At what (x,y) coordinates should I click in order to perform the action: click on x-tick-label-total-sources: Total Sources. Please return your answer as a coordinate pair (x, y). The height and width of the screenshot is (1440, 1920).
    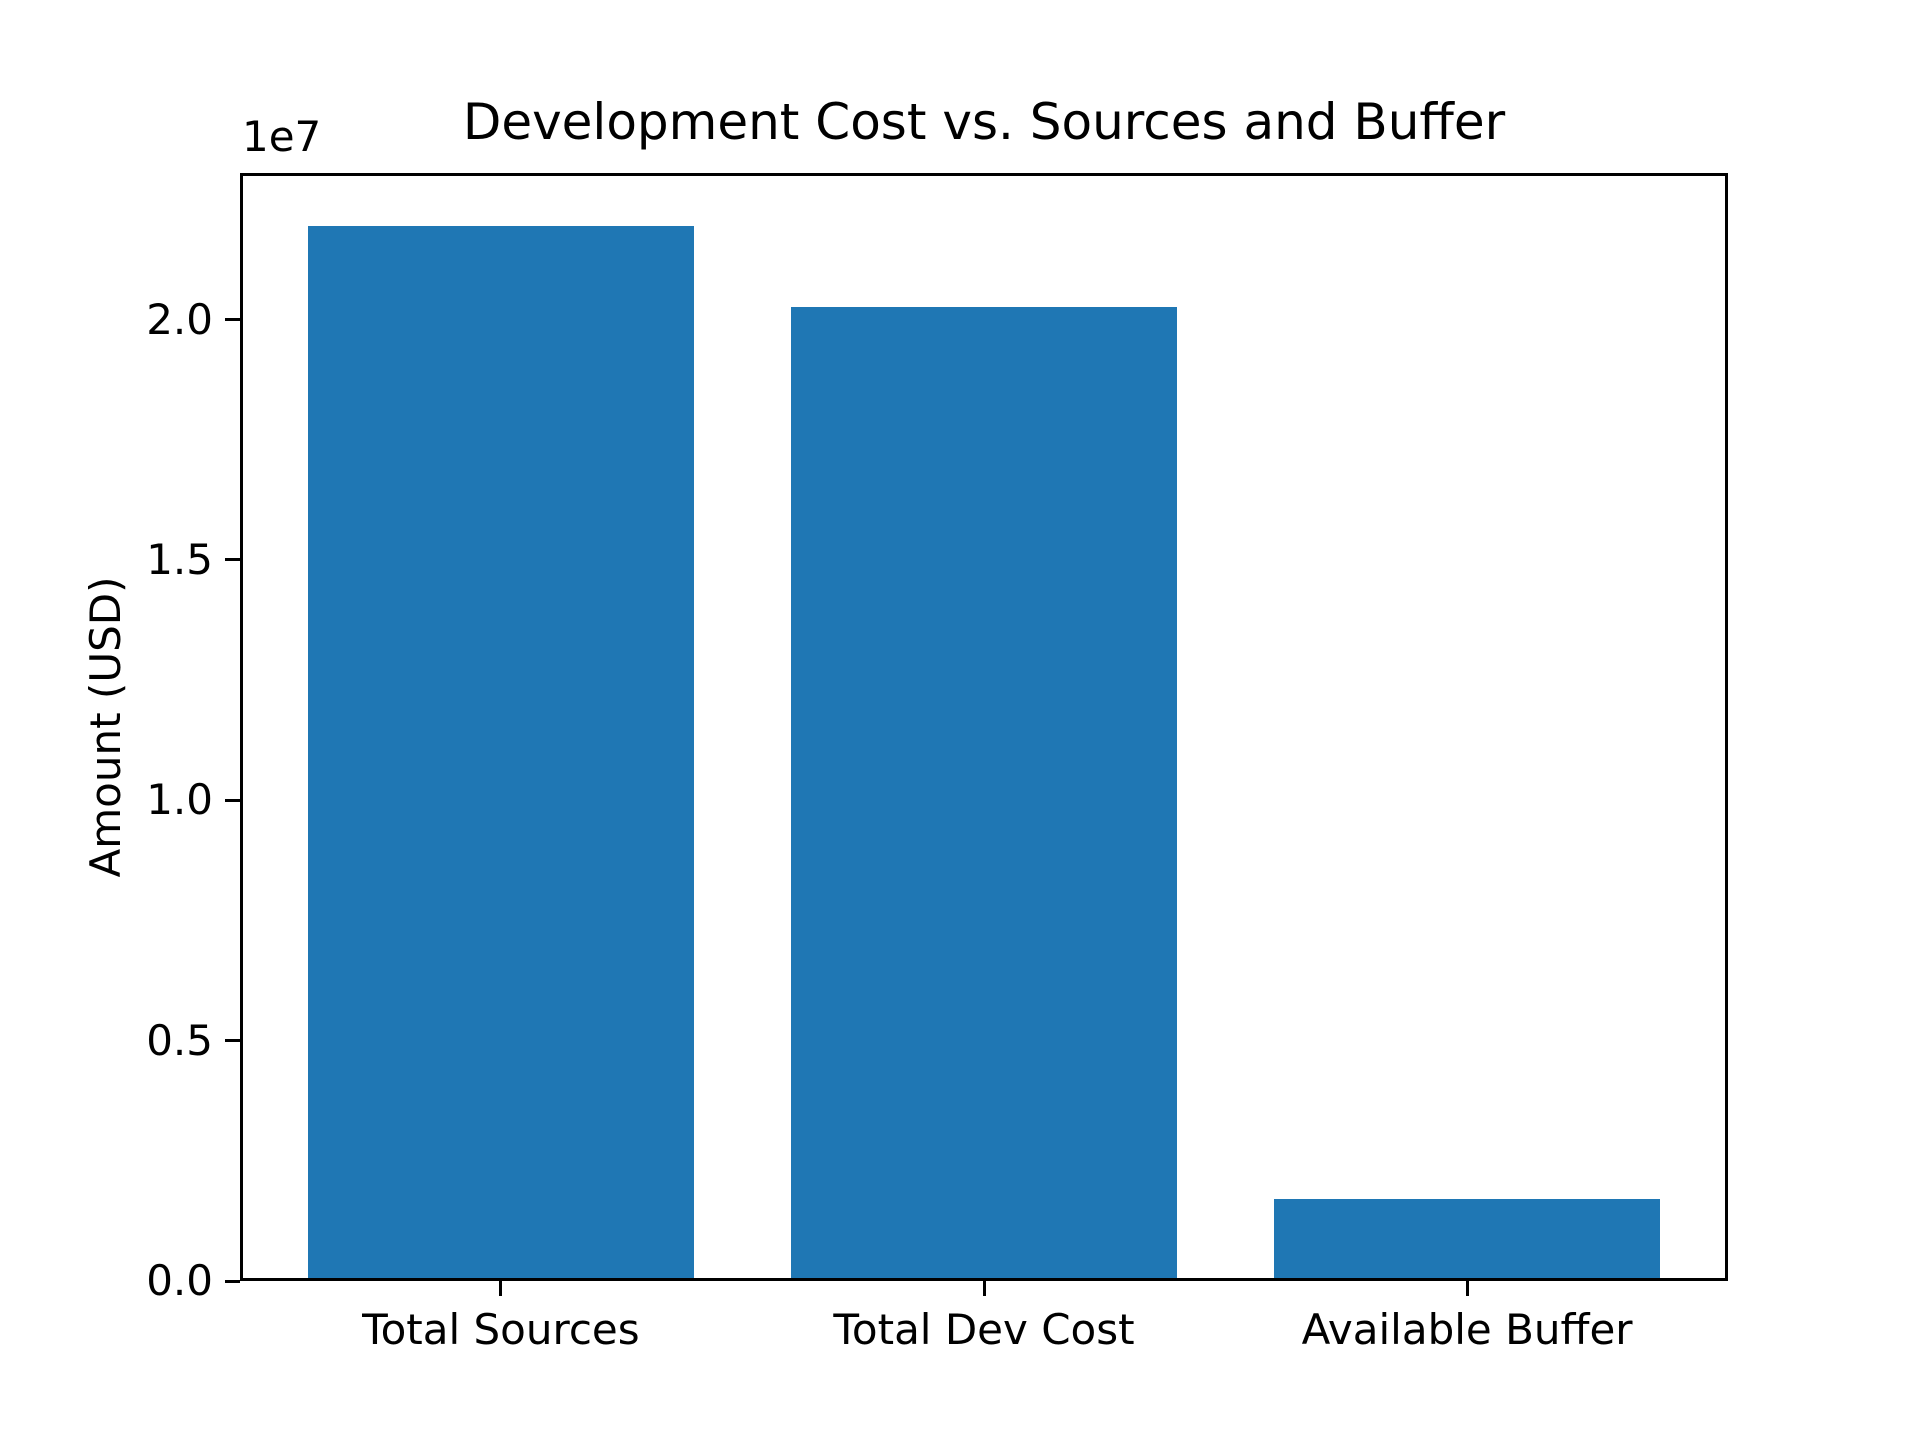
    Looking at the image, I should click on (501, 1329).